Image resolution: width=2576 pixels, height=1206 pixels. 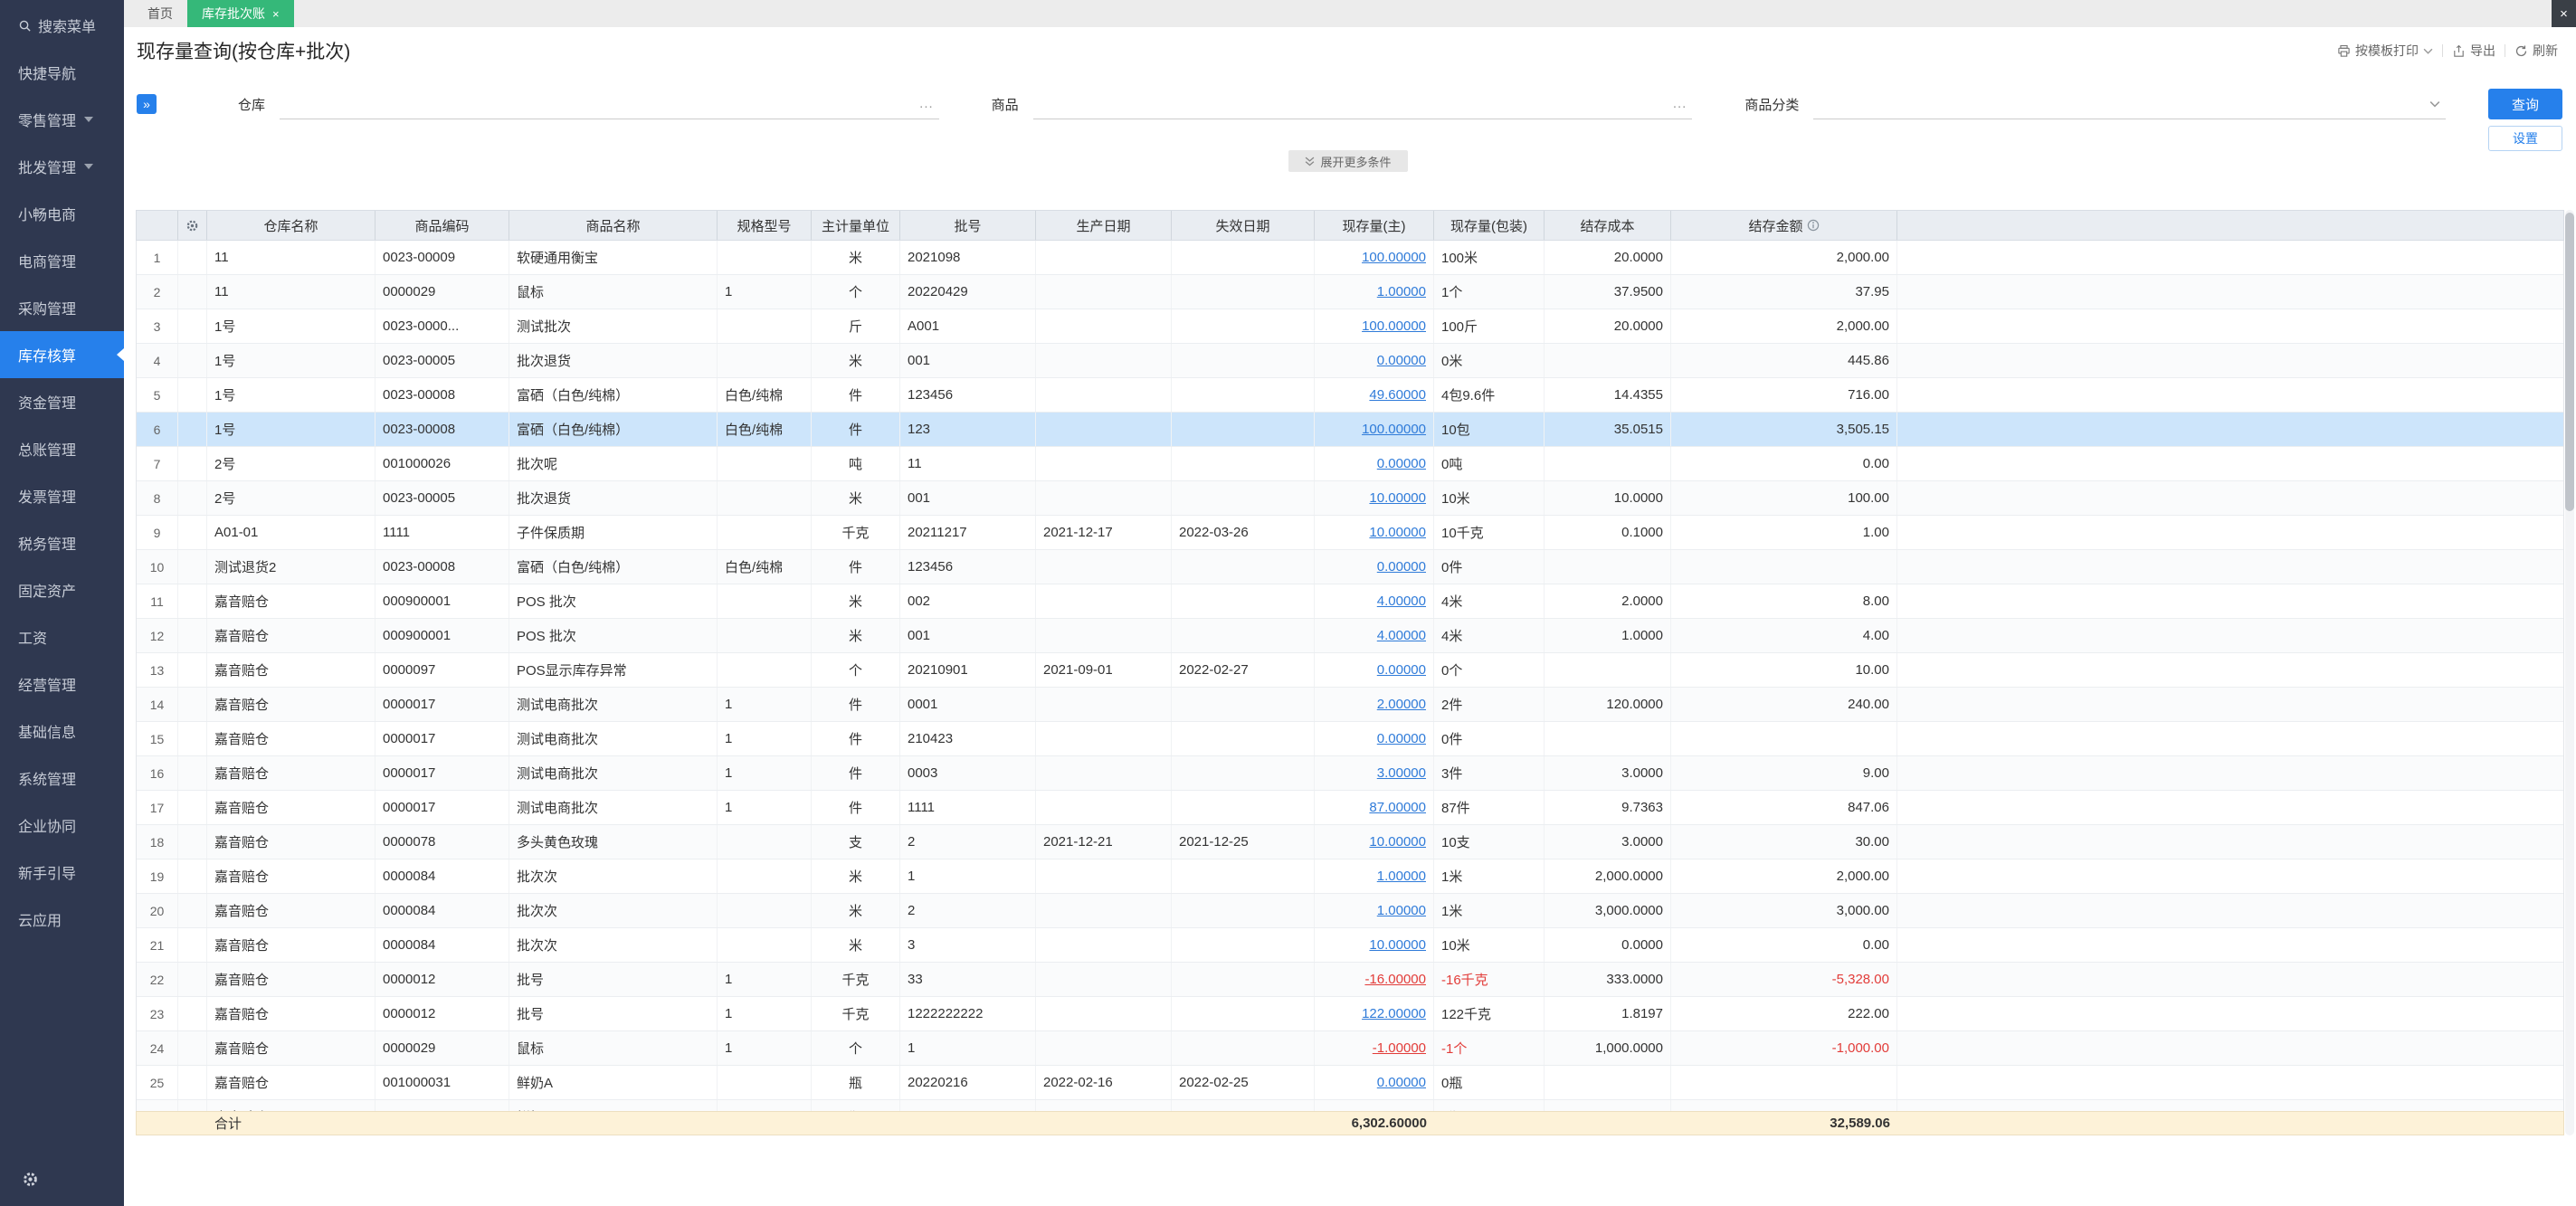 I want to click on qty-main-link: 49.60000, so click(x=1397, y=395).